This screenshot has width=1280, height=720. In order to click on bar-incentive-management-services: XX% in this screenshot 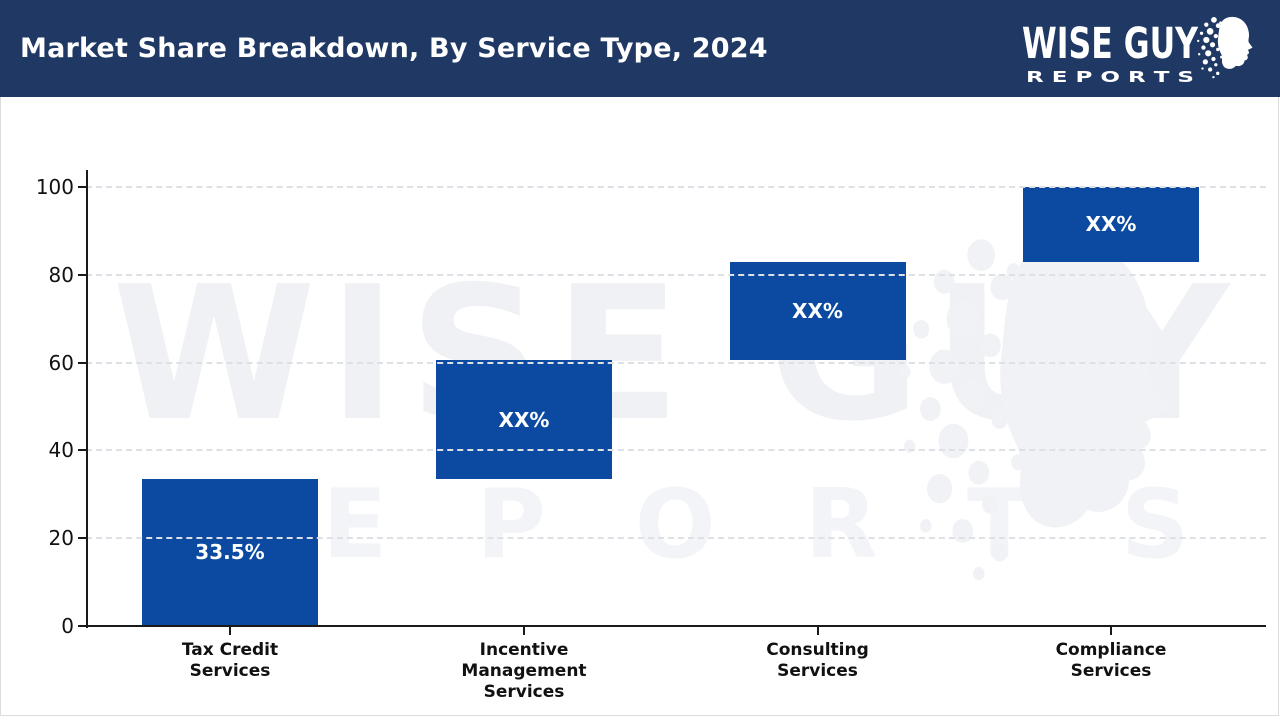, I will do `click(524, 419)`.